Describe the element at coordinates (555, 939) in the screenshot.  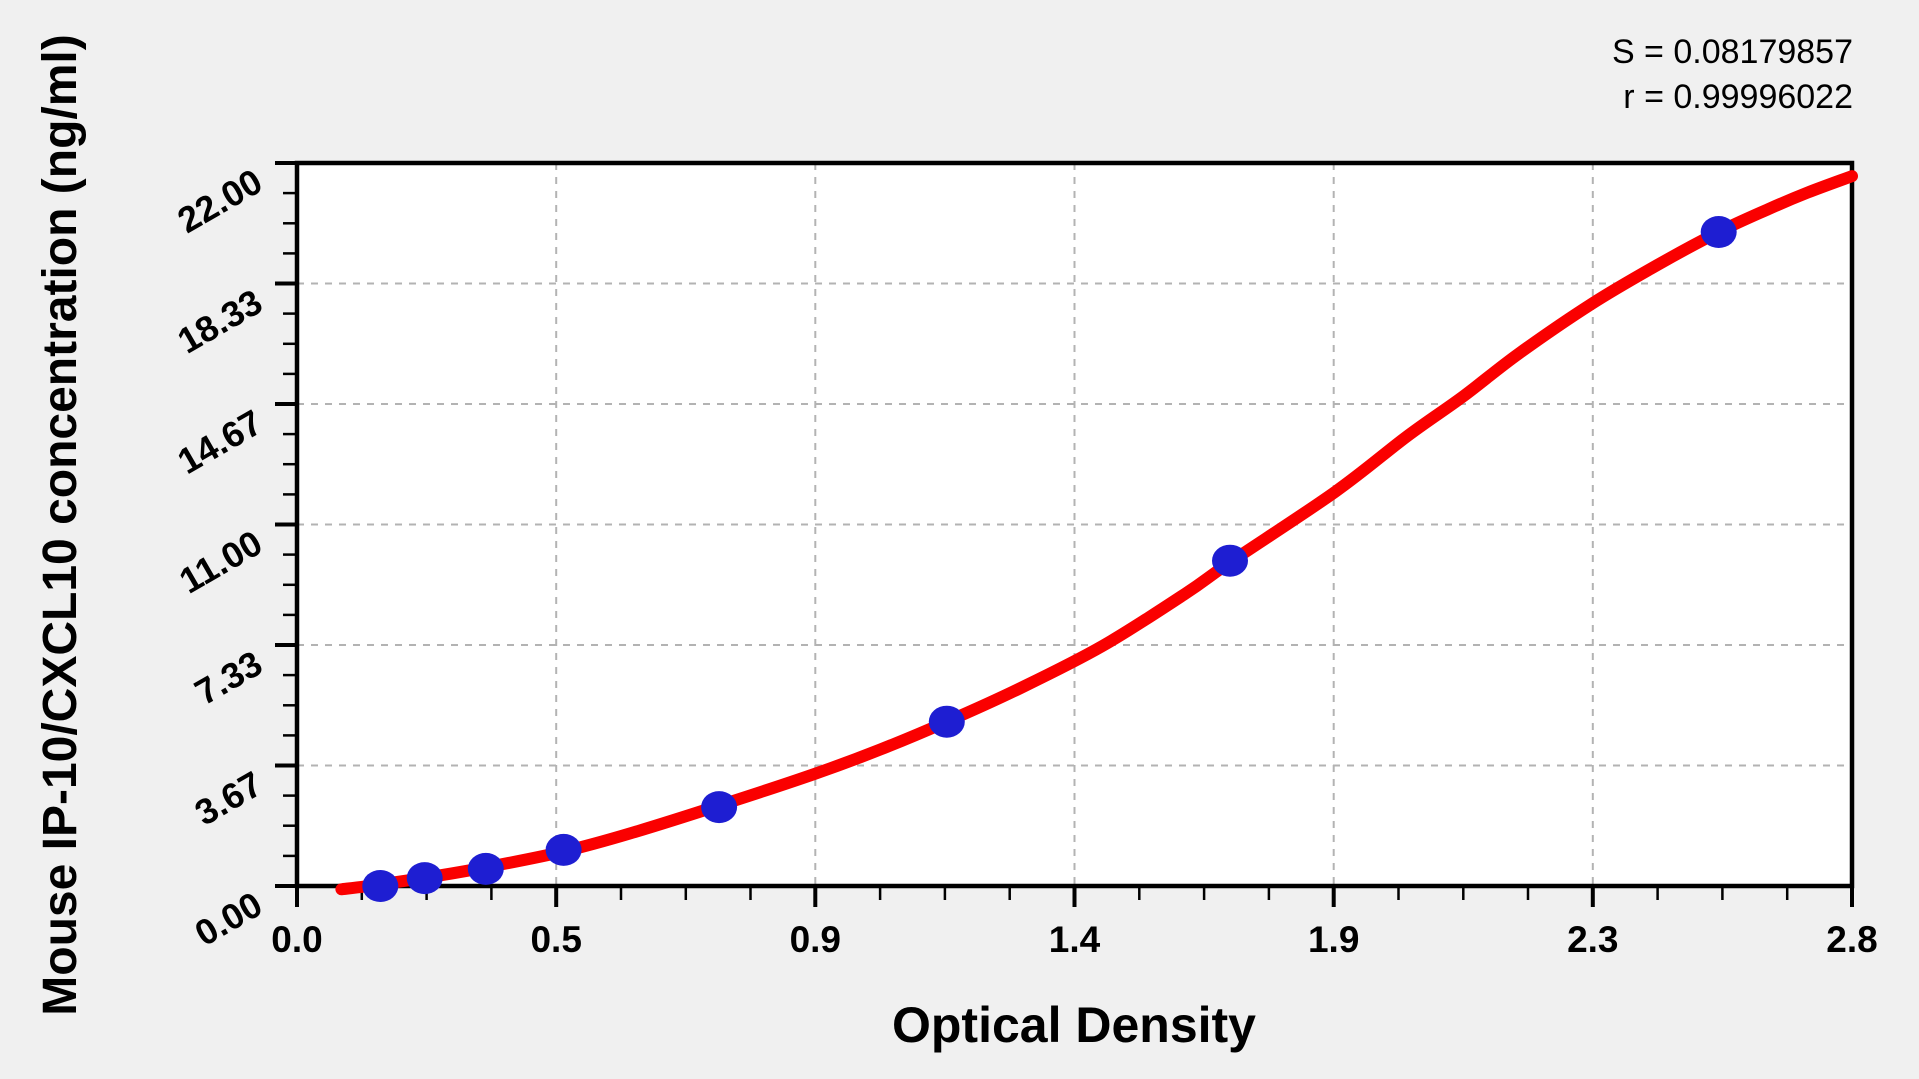
I see `x-tick-label: 0.5` at that location.